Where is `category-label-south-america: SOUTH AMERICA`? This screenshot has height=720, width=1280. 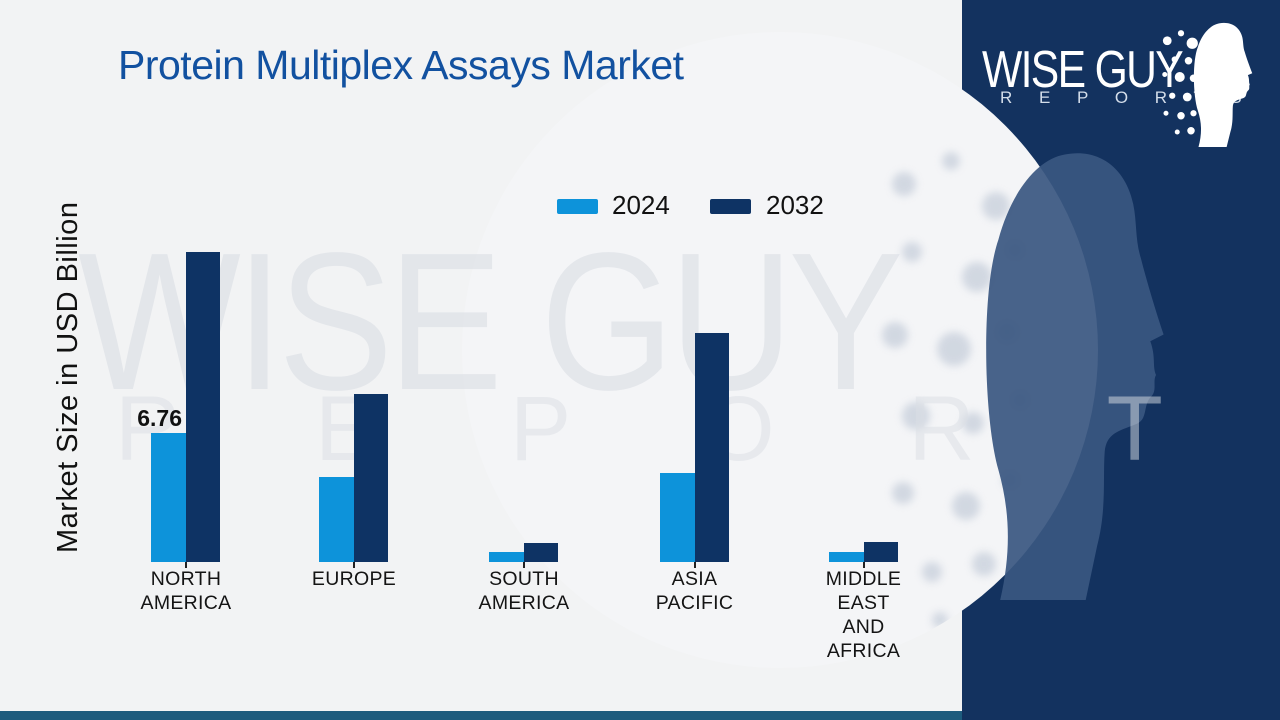
category-label-south-america: SOUTH AMERICA is located at coordinates (524, 591).